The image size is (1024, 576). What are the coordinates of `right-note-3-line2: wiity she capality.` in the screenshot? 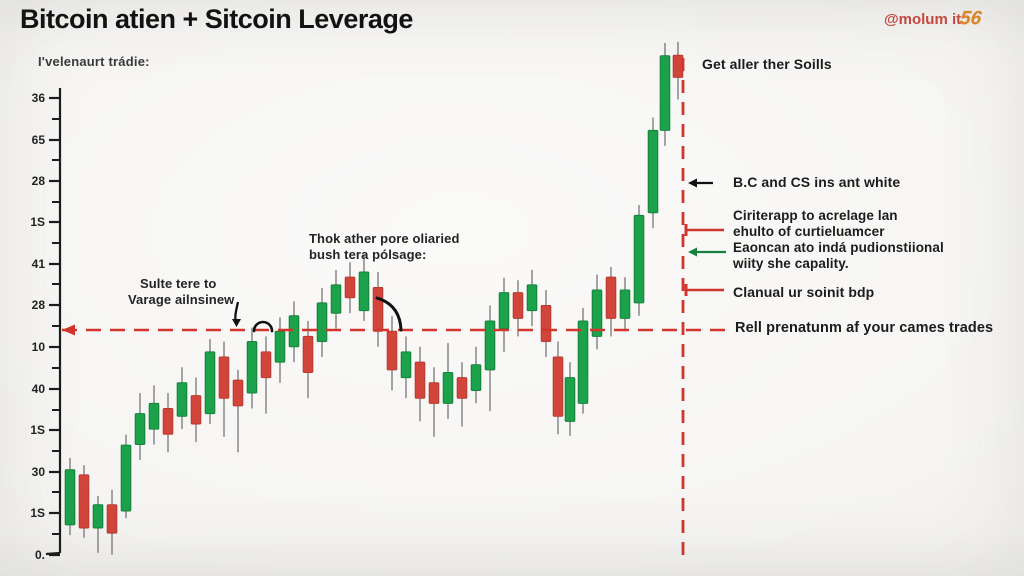 It's located at (791, 263).